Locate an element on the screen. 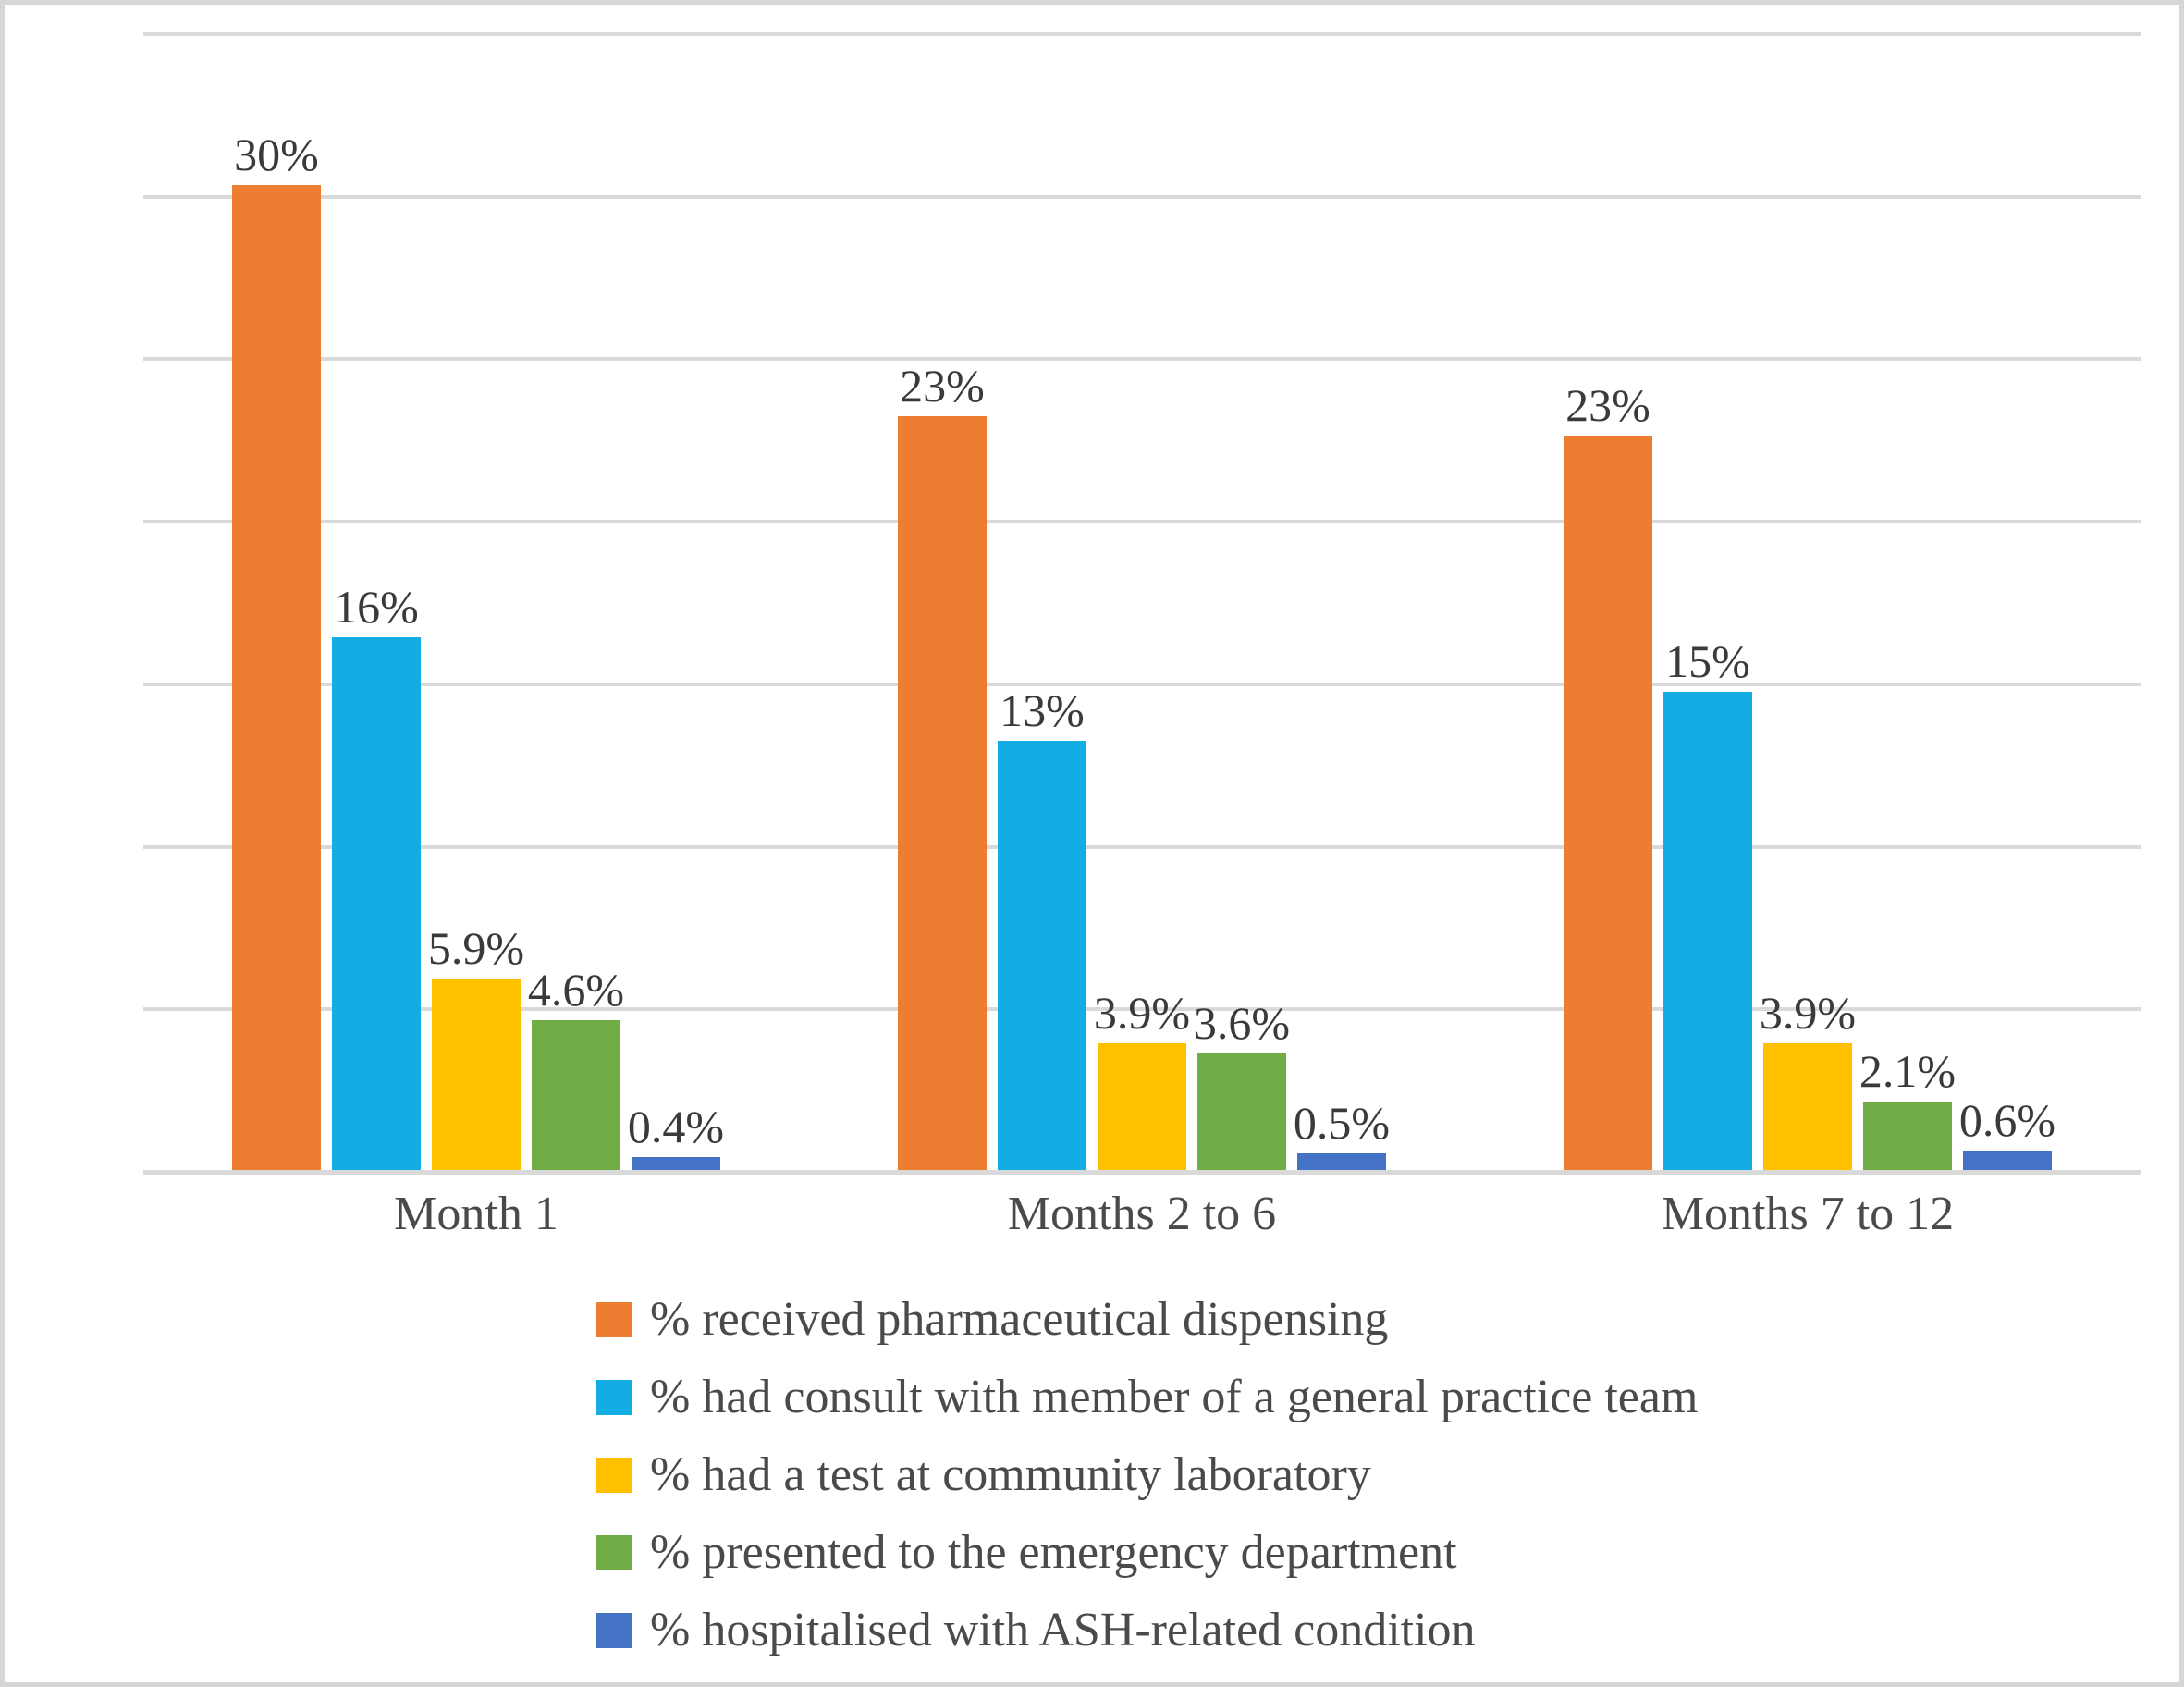 Image resolution: width=2184 pixels, height=1687 pixels. legend-item-label: % presented to the emergency department is located at coordinates (1053, 1552).